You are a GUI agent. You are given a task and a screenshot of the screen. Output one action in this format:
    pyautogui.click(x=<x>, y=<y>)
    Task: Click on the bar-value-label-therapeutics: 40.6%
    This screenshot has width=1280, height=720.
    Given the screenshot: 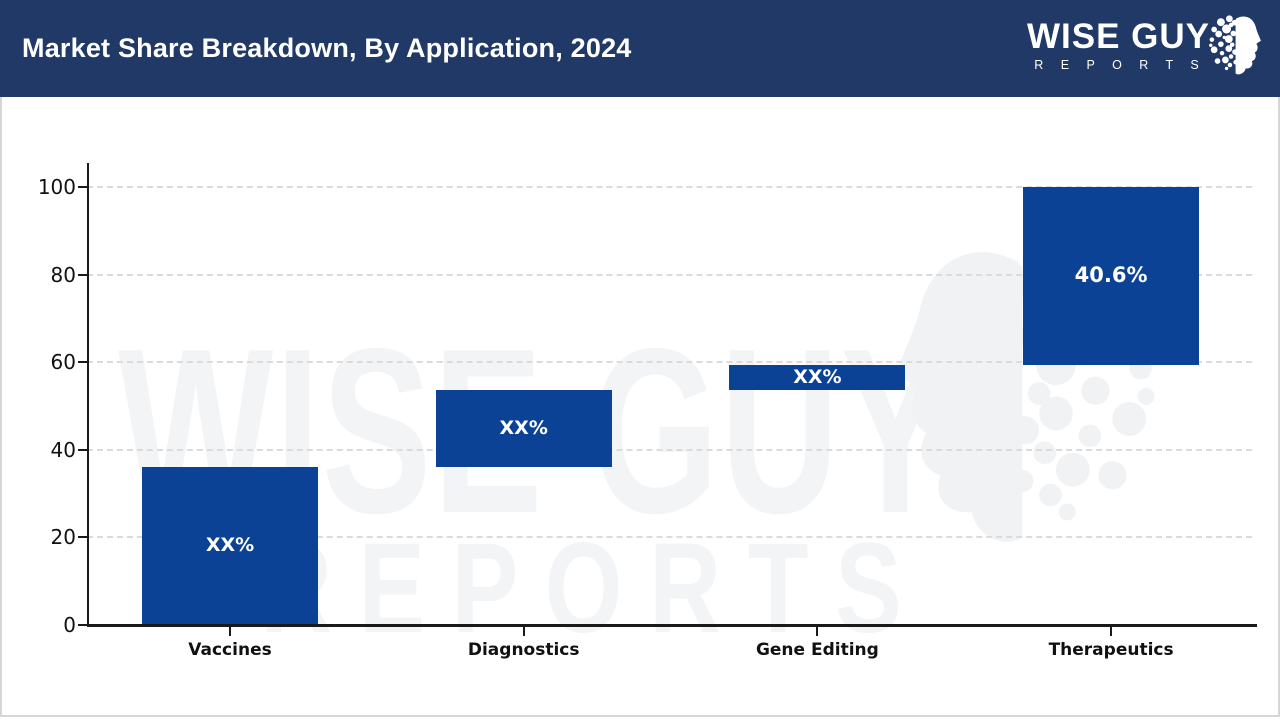 What is the action you would take?
    pyautogui.click(x=1111, y=275)
    